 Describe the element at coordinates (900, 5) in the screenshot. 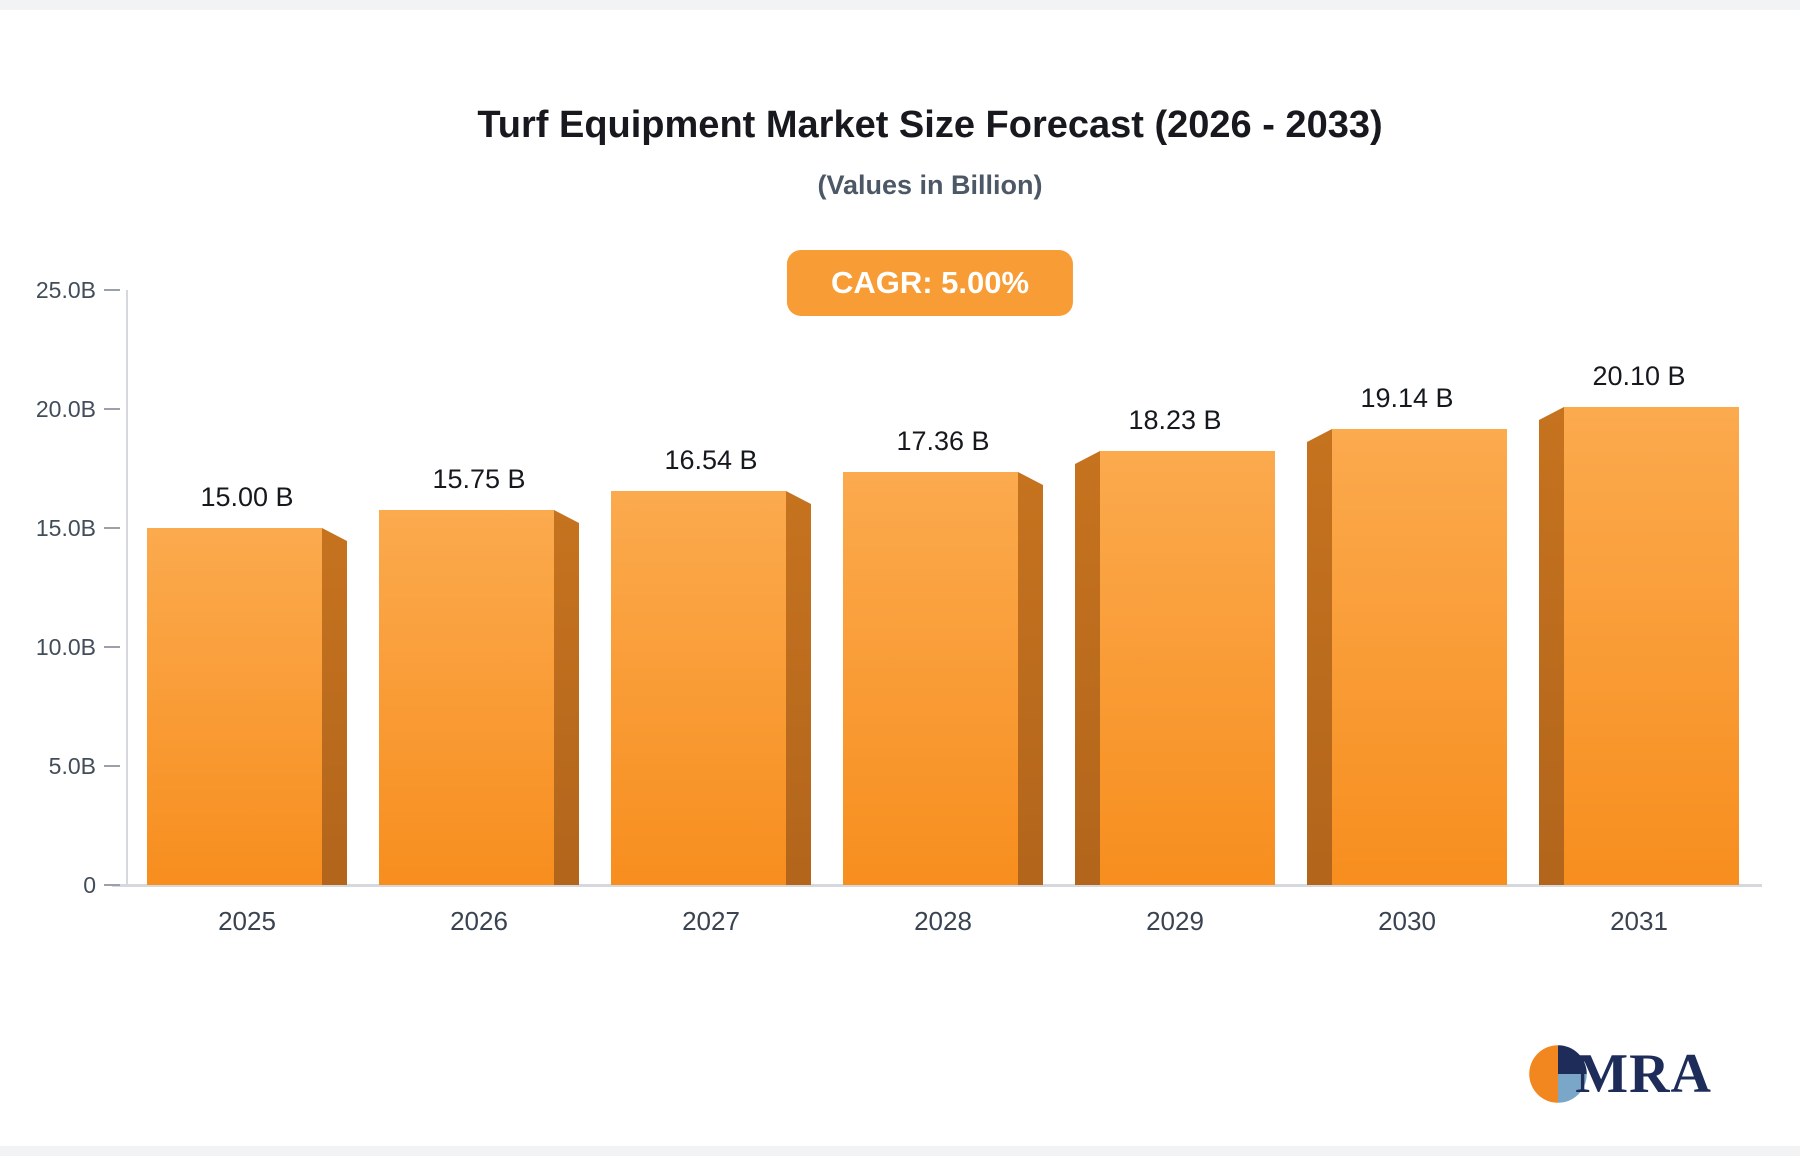

I see `top-edge-strip` at that location.